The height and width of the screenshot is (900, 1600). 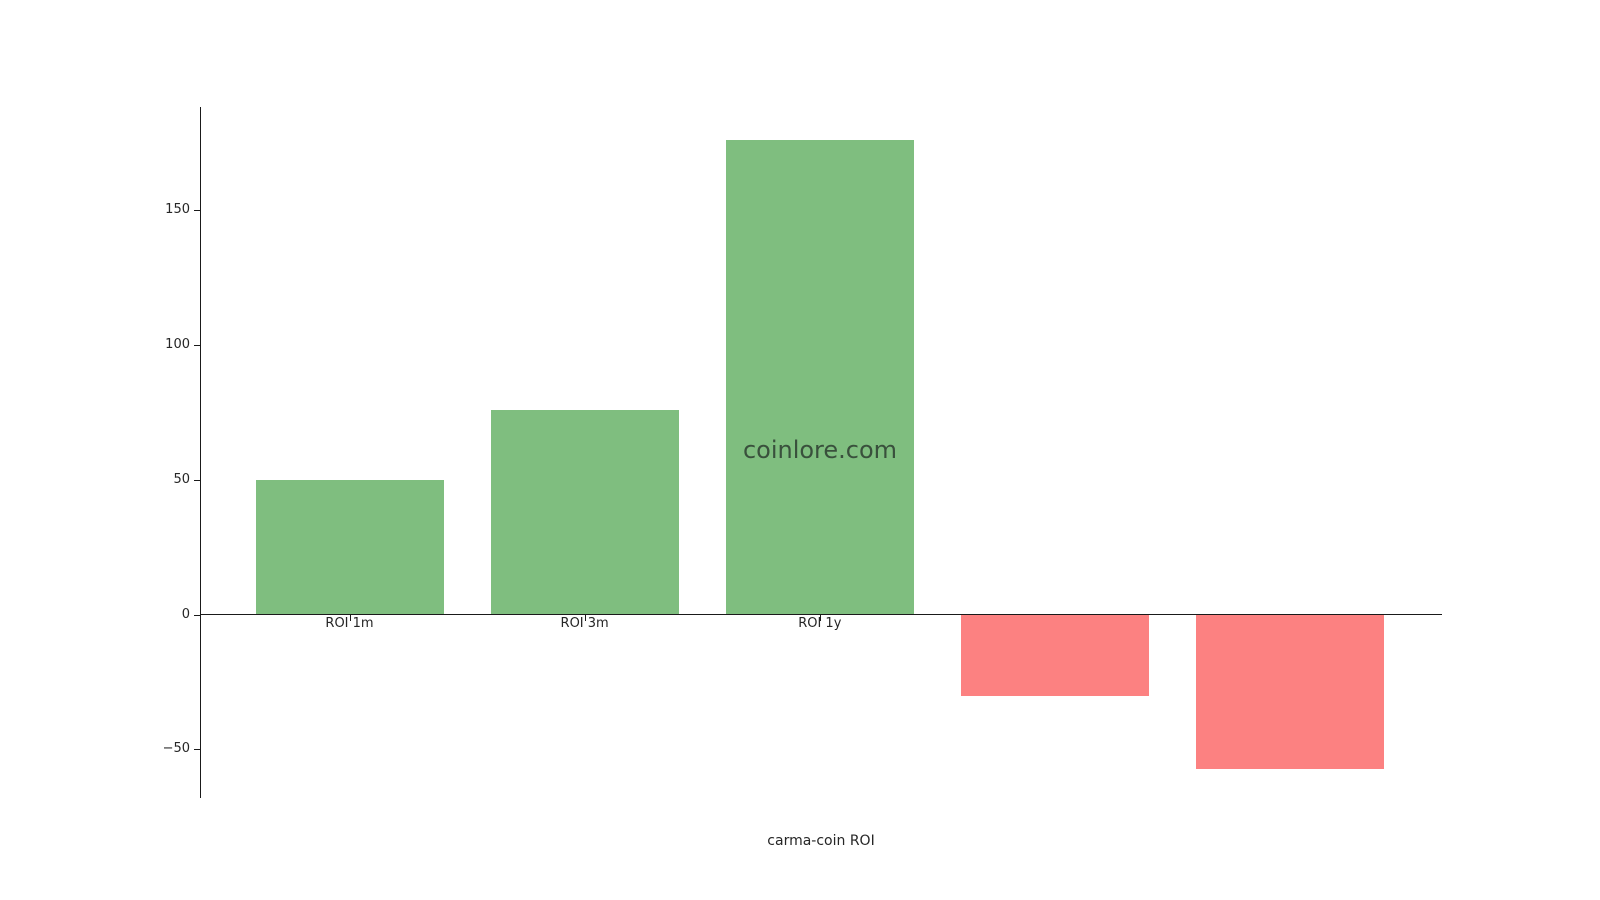 What do you see at coordinates (177, 344) in the screenshot?
I see `y-tick-label: 100` at bounding box center [177, 344].